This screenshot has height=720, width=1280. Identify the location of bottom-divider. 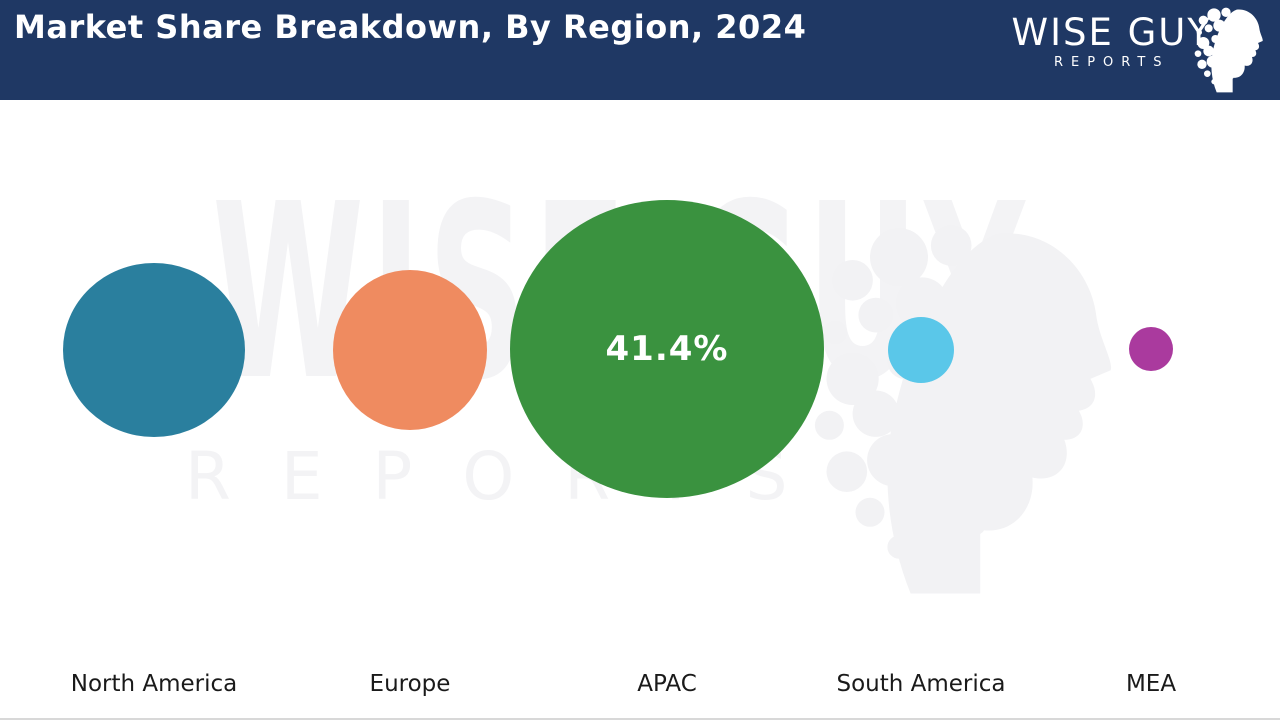
(640, 719).